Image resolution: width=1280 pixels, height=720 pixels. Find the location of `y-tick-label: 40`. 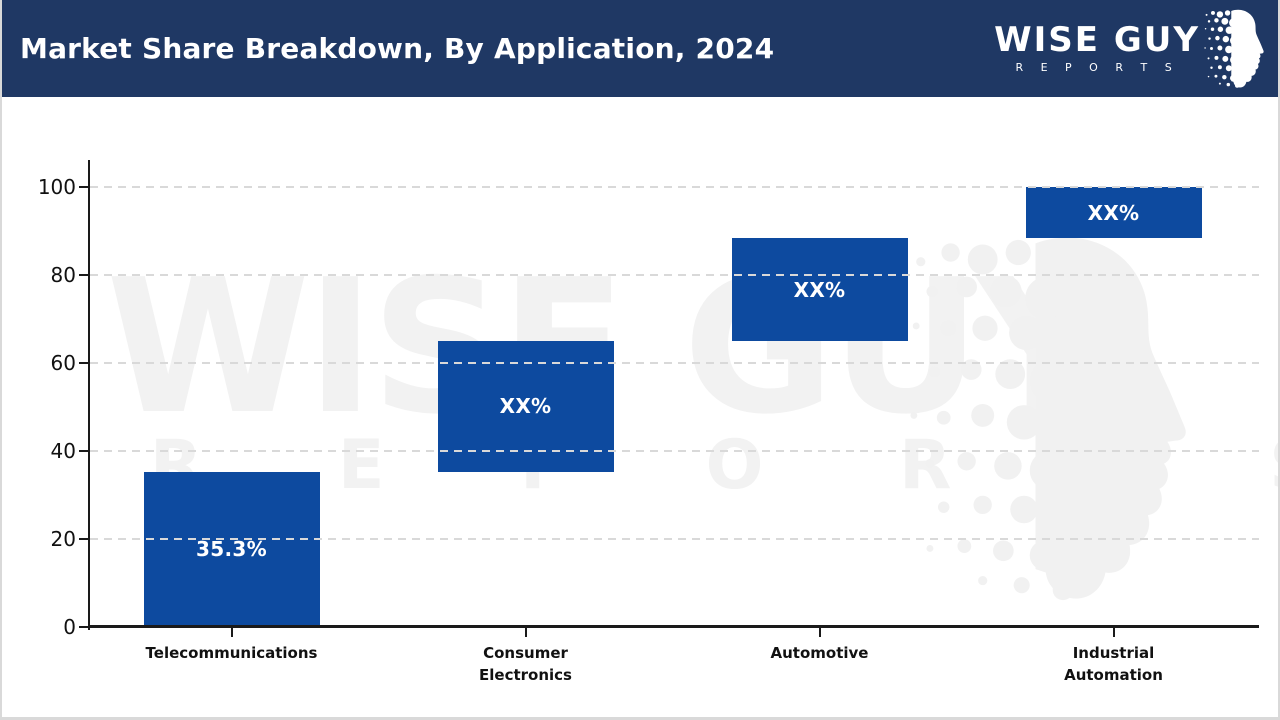

y-tick-label: 40 is located at coordinates (63, 451).